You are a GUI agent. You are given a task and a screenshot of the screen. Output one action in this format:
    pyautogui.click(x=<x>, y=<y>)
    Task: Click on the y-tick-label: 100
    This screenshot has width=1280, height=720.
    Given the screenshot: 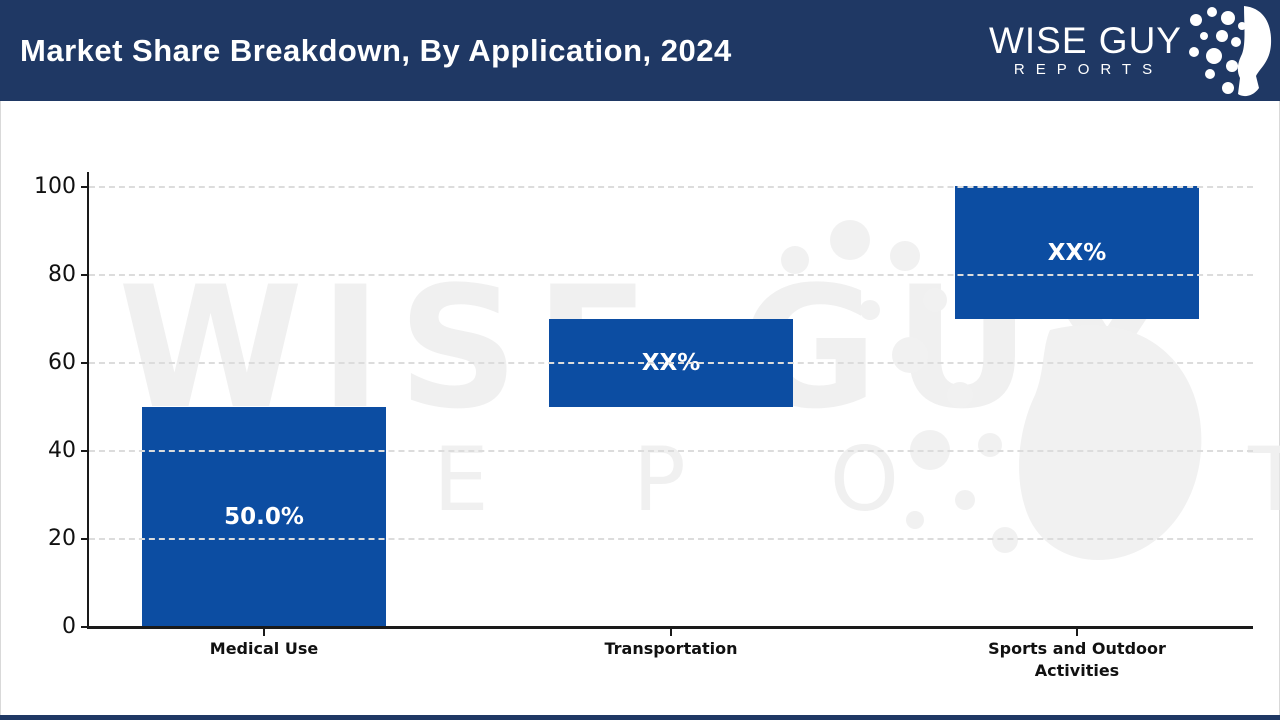 What is the action you would take?
    pyautogui.click(x=55, y=186)
    